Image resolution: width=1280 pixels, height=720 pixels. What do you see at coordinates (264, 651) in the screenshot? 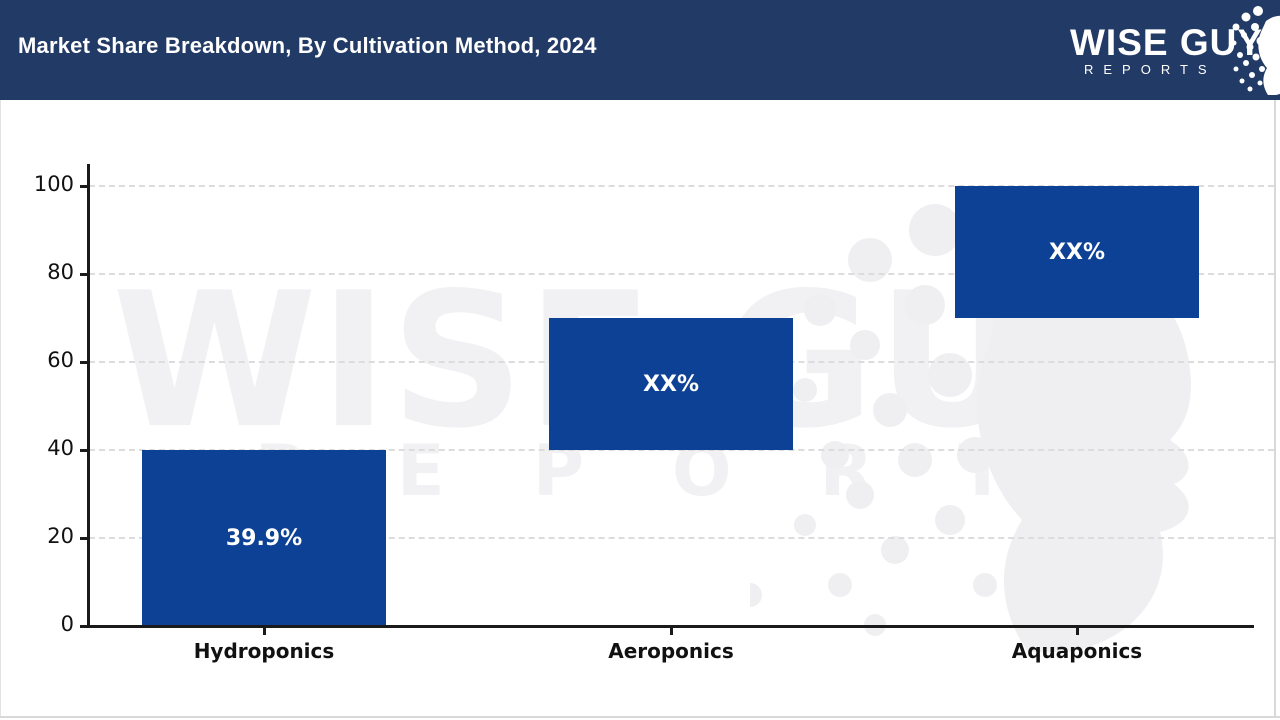
I see `x-category-label: Hydroponics` at bounding box center [264, 651].